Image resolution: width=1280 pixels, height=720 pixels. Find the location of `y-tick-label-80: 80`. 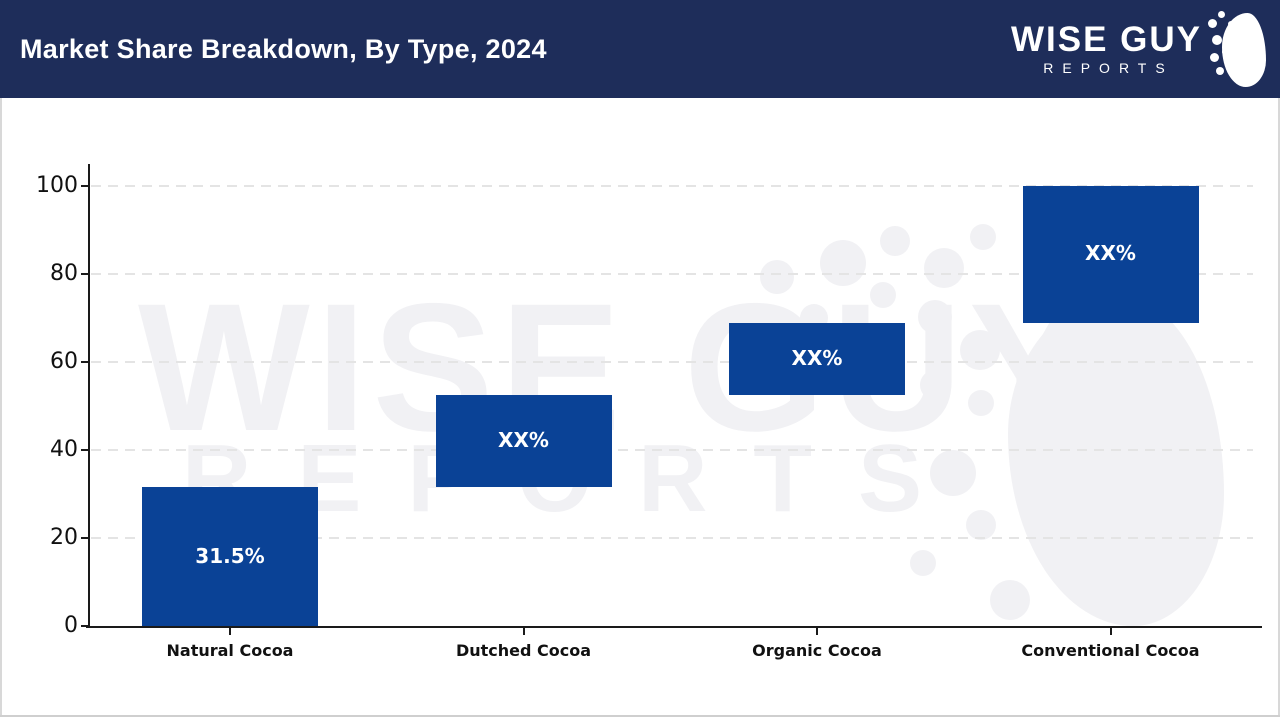

y-tick-label-80: 80 is located at coordinates (64, 273).